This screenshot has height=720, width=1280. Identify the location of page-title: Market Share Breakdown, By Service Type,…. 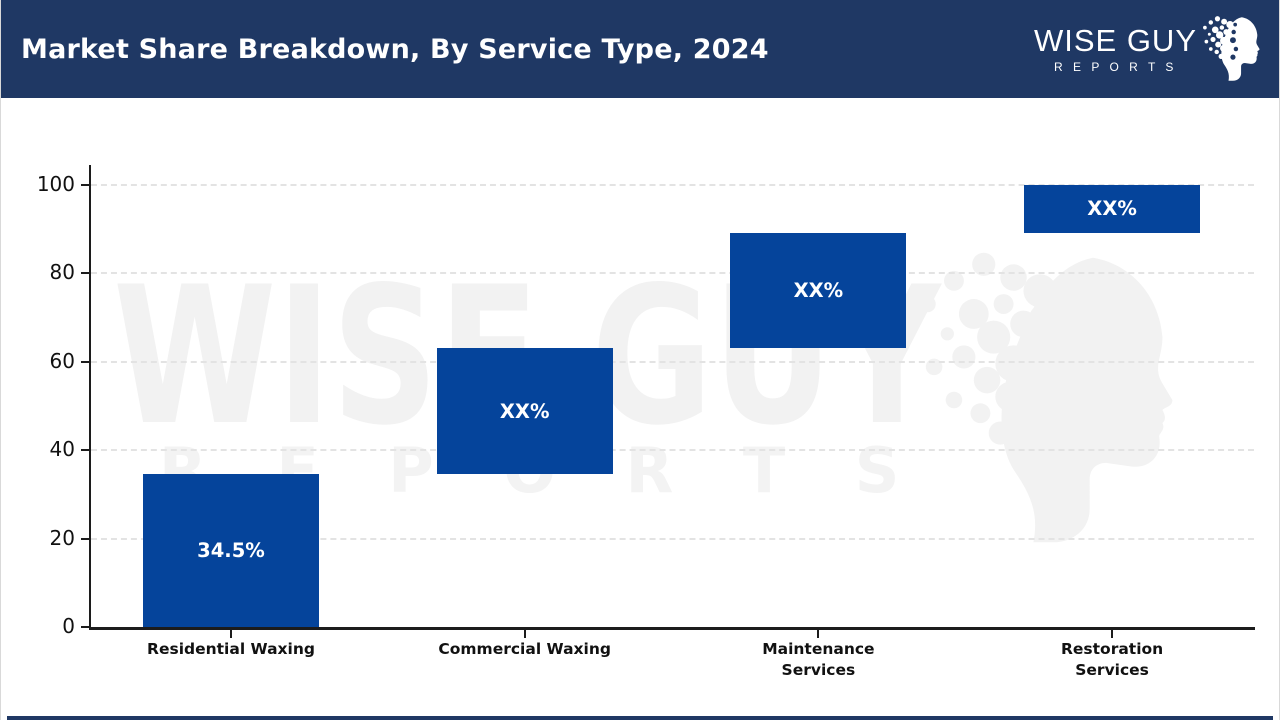
(395, 49).